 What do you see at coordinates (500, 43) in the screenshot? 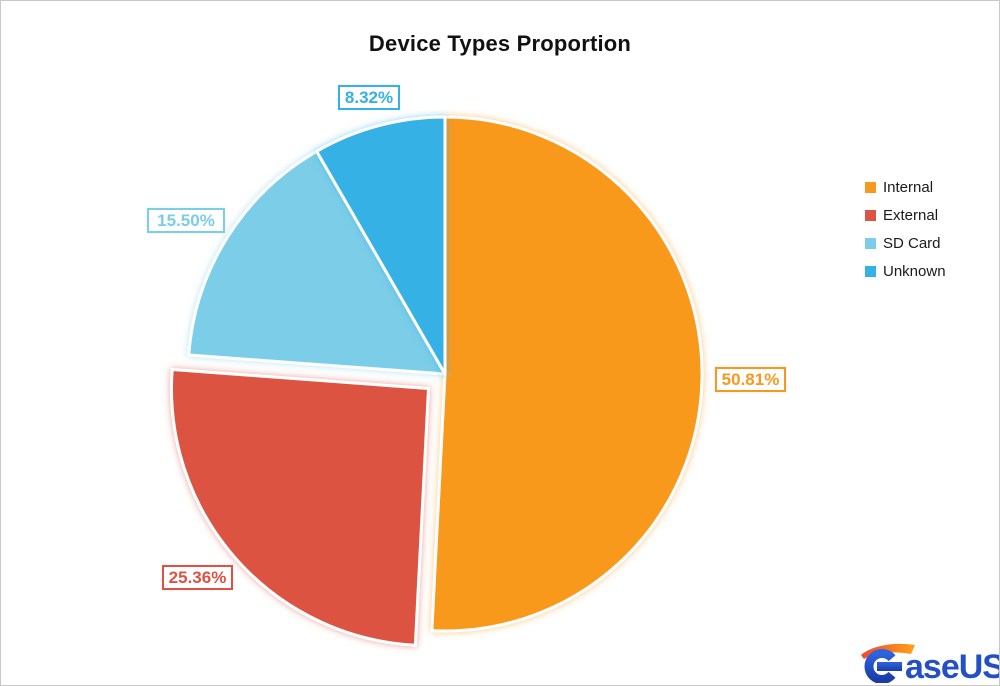
I see `chart-title: Device Types Proportion` at bounding box center [500, 43].